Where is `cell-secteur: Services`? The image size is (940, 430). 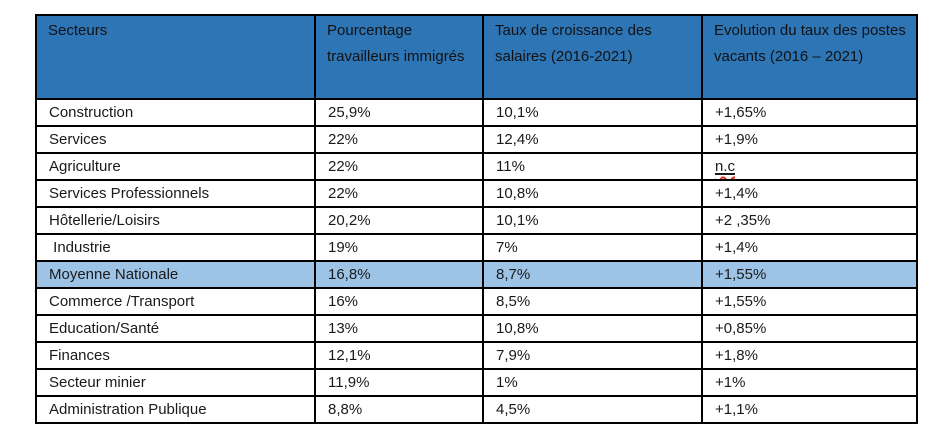
cell-secteur: Services is located at coordinates (175, 139).